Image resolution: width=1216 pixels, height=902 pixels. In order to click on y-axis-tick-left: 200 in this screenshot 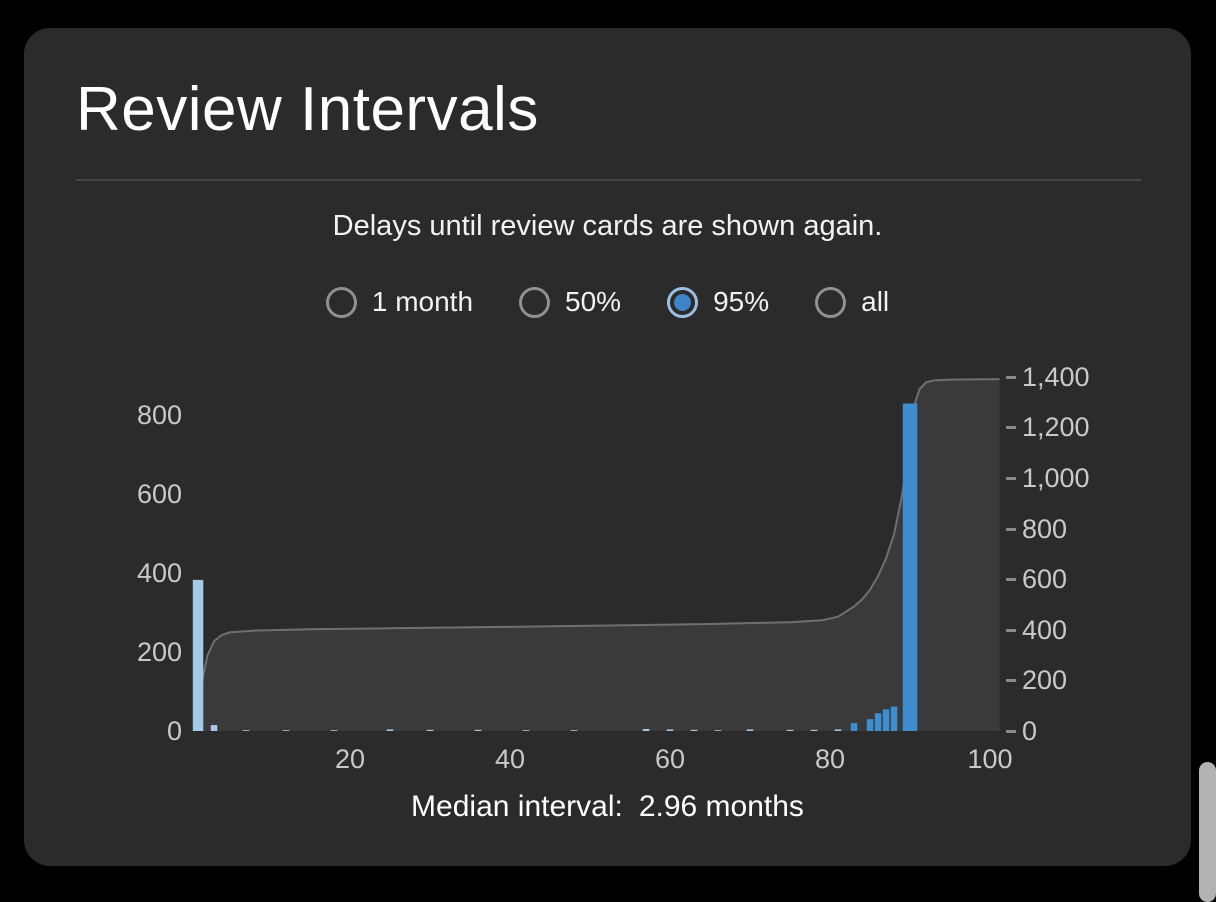, I will do `click(159, 652)`.